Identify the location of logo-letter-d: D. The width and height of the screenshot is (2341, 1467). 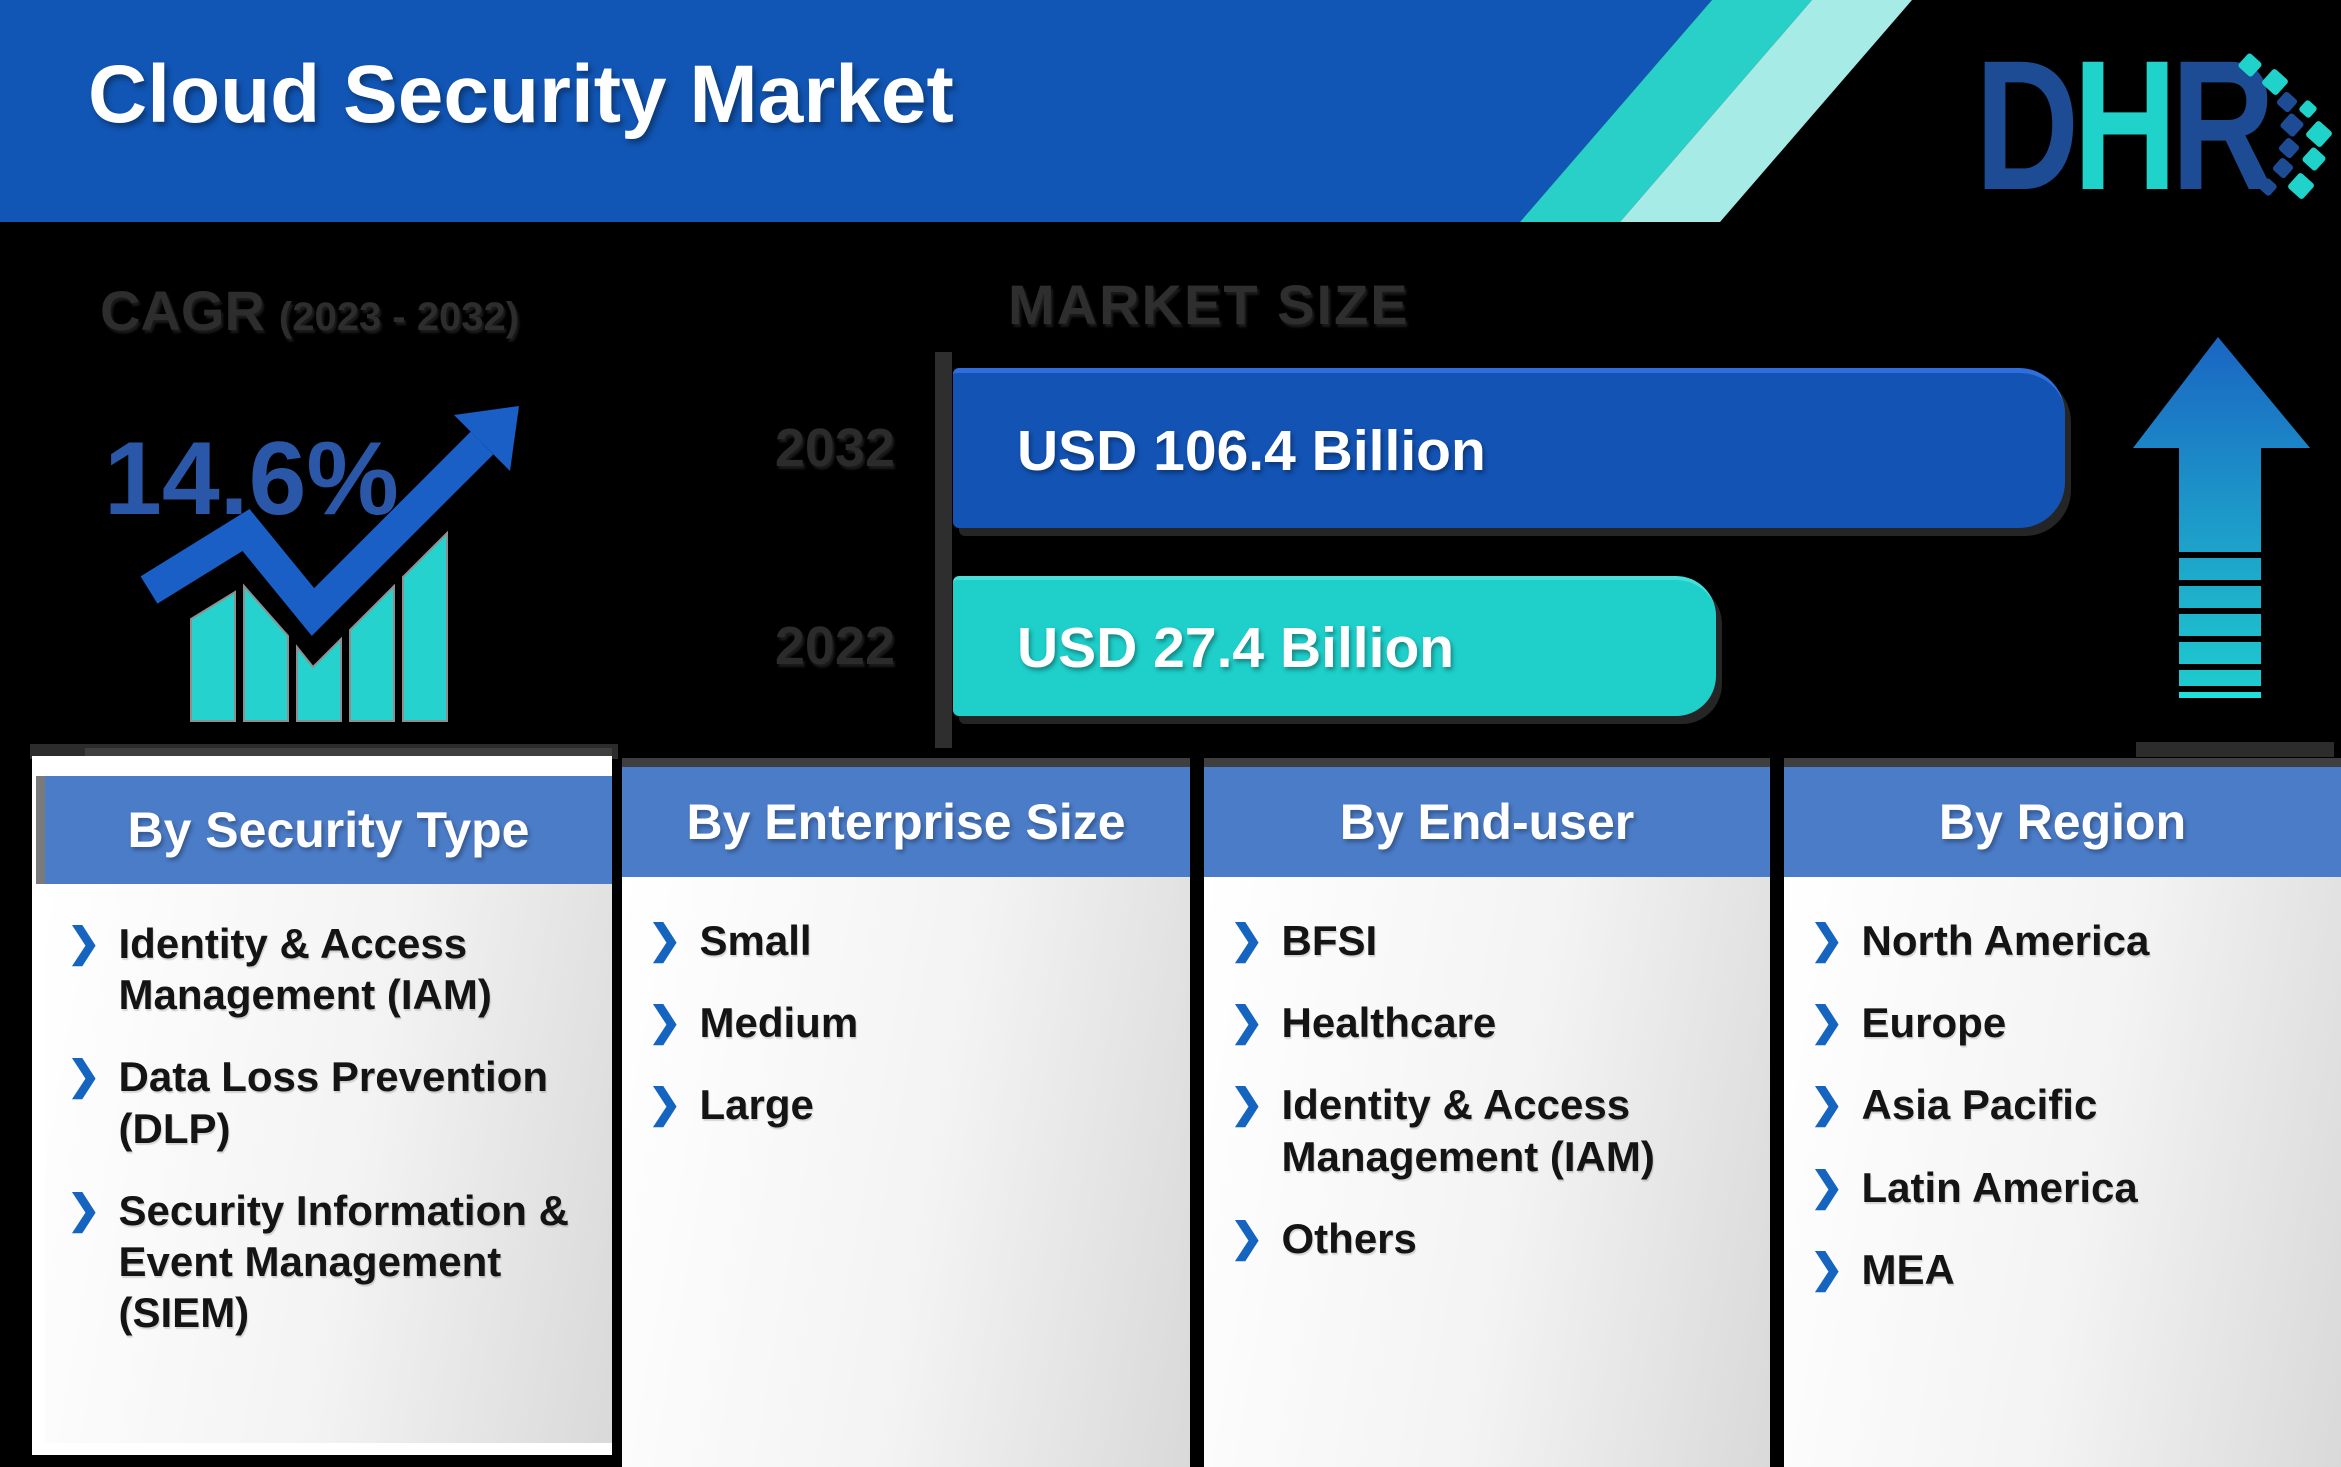
(2027, 126).